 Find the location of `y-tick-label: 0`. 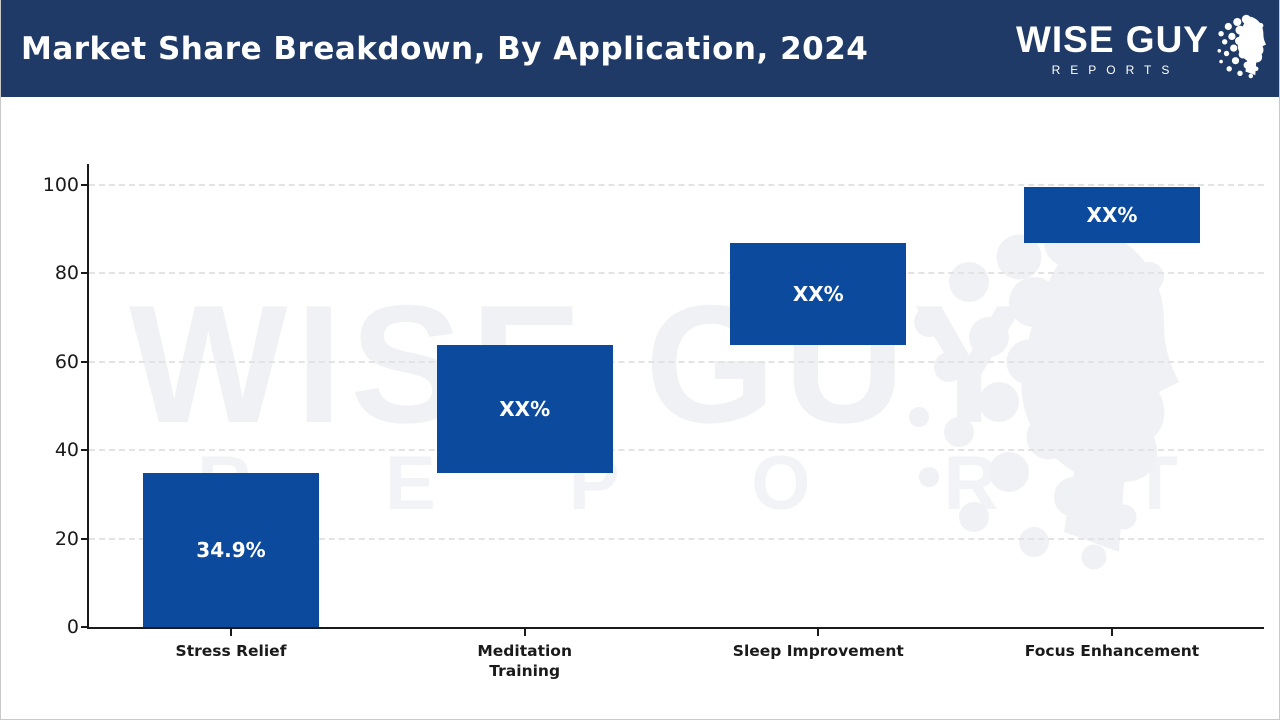

y-tick-label: 0 is located at coordinates (72, 627).